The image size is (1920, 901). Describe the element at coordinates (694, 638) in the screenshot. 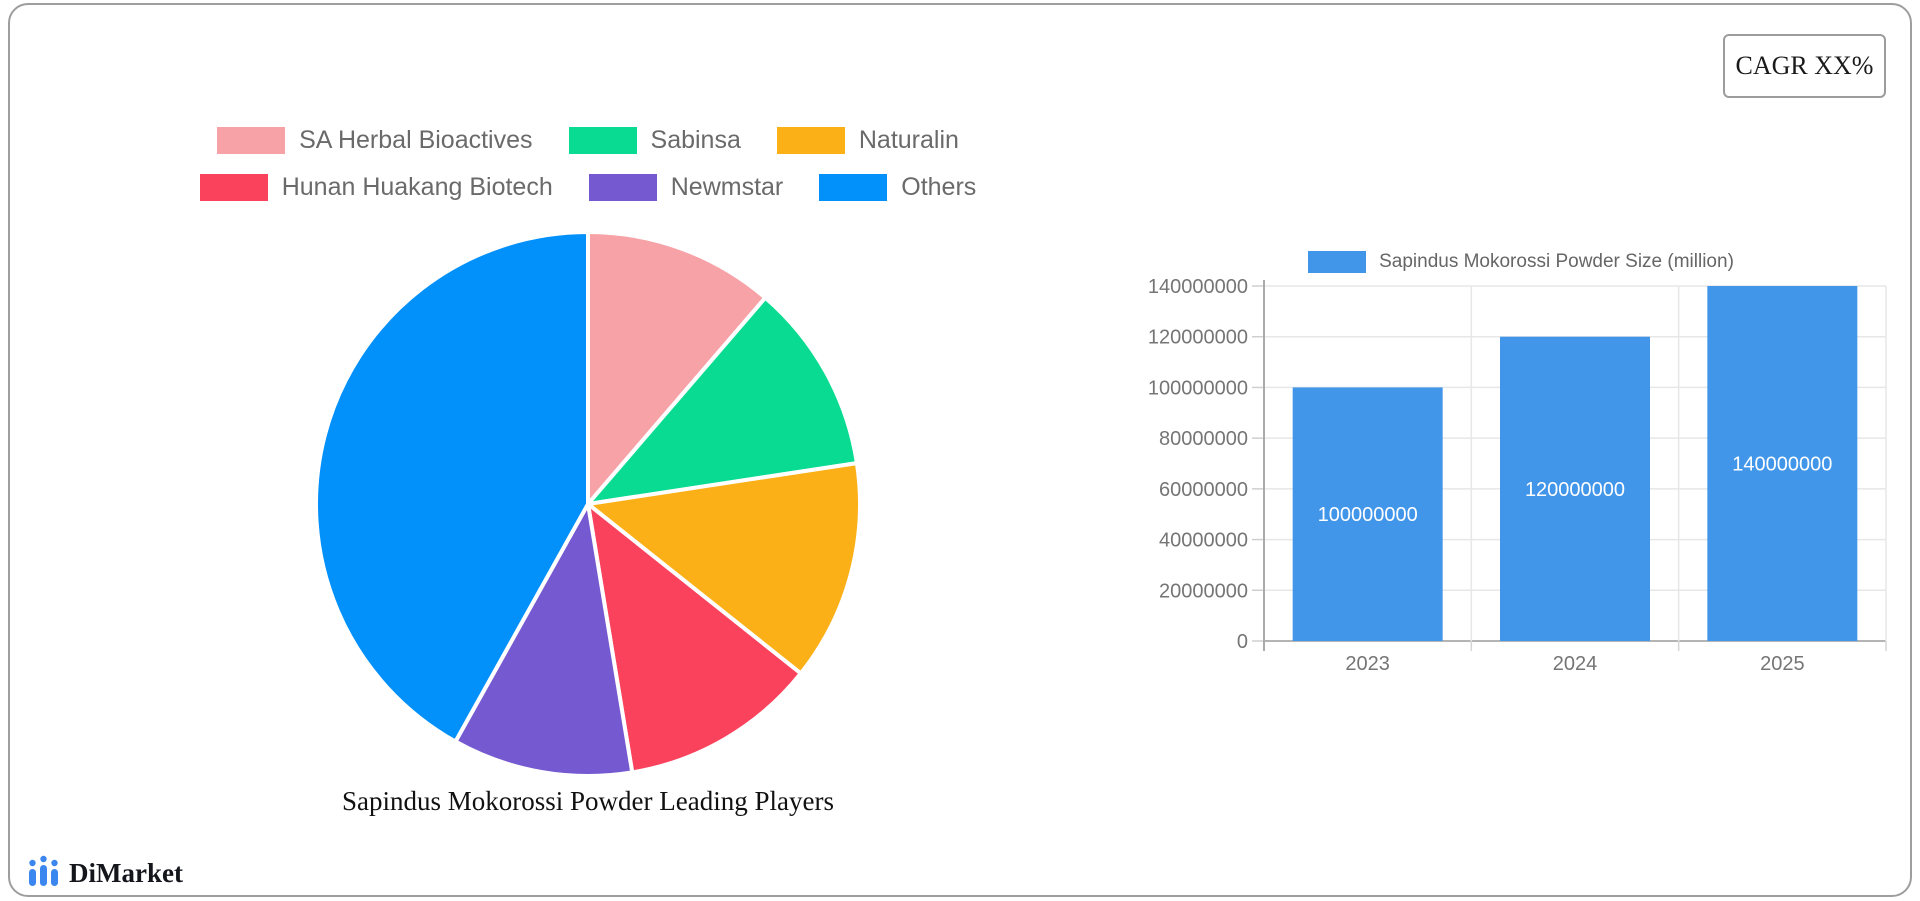

I see `pie-slice-hunan-huakang-biotech` at that location.